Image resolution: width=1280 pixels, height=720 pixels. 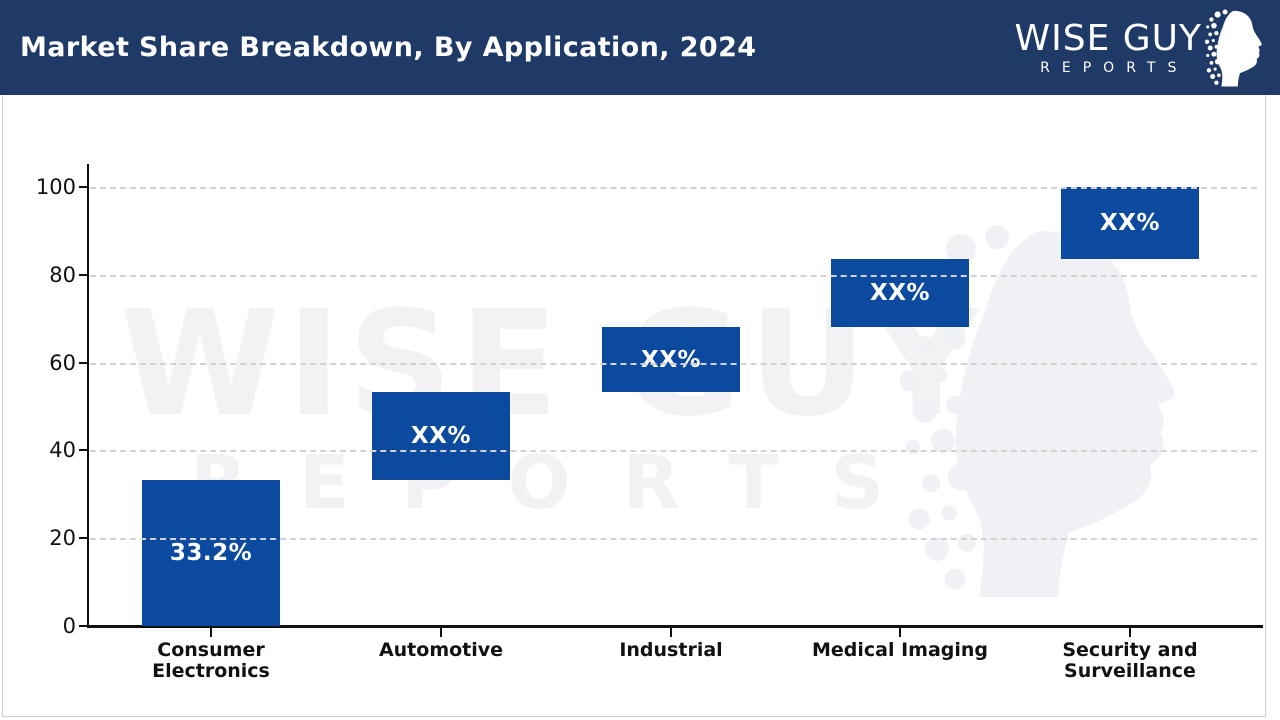 I want to click on y-axis-spine, so click(x=88, y=395).